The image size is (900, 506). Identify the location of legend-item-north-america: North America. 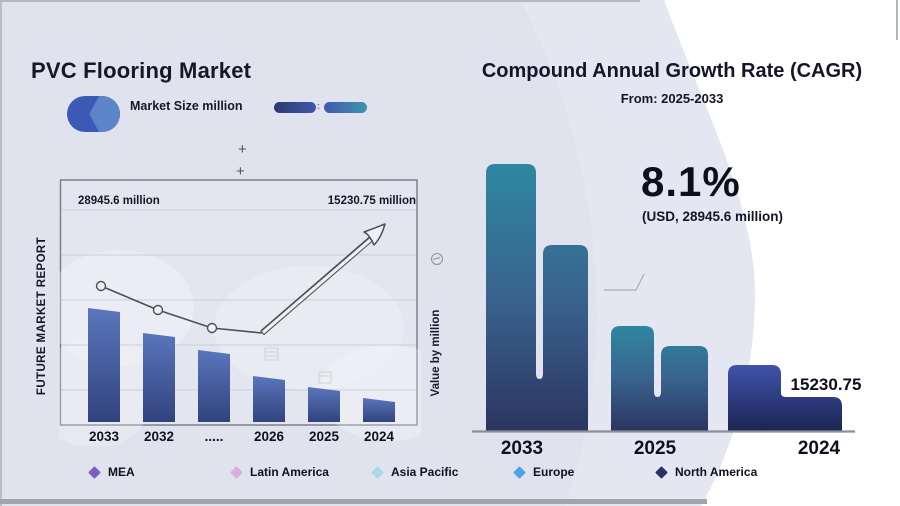
(706, 472).